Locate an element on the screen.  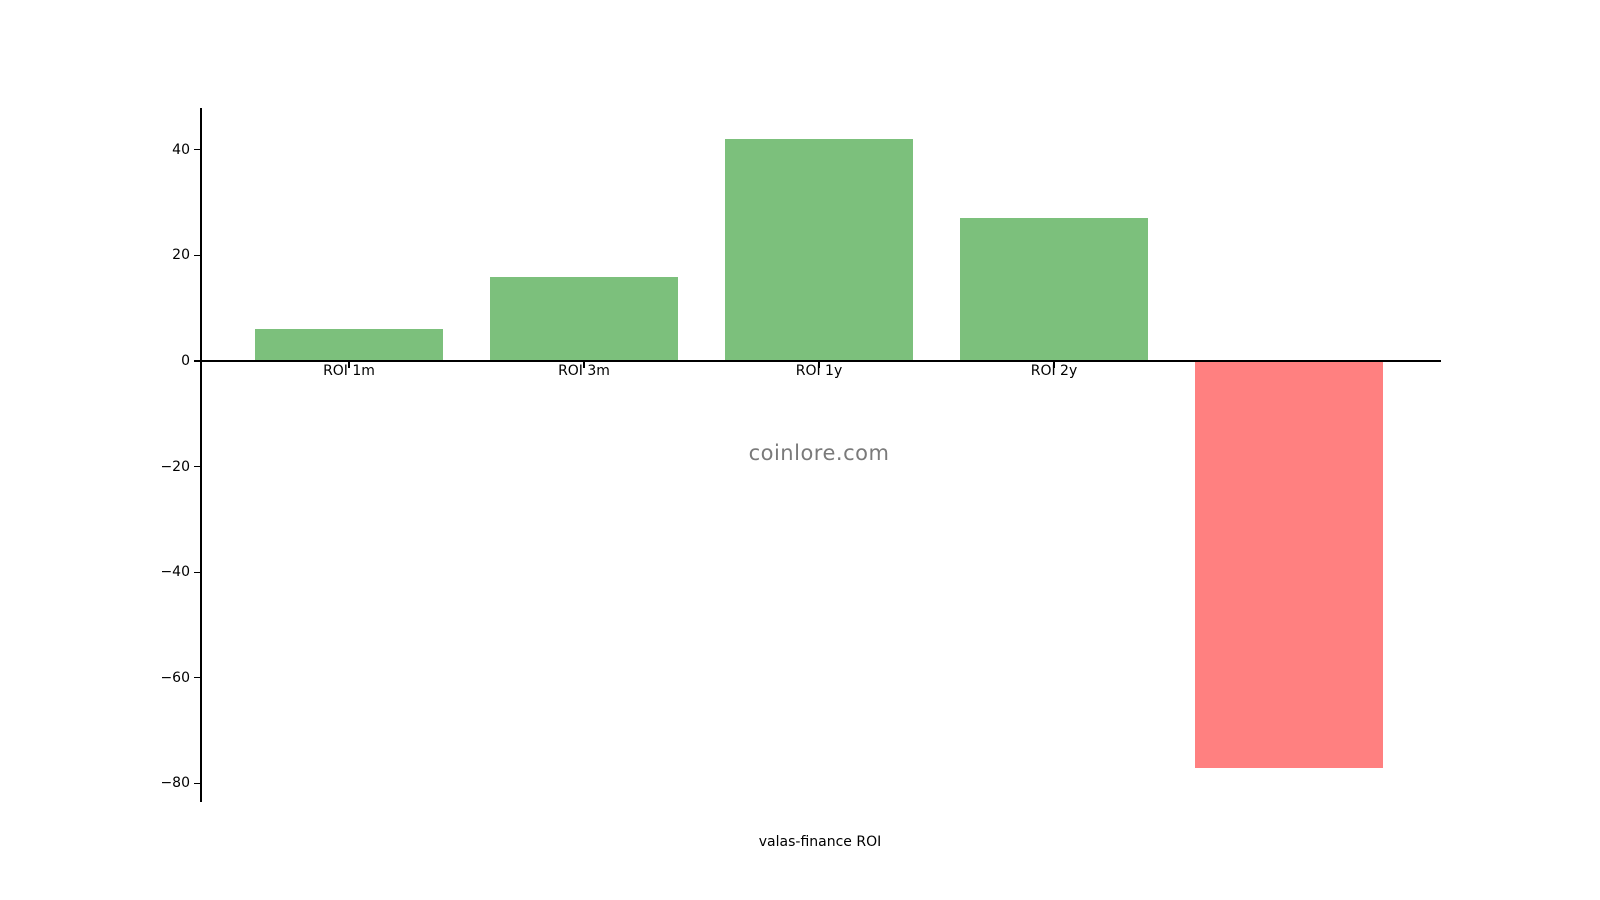
x-tick-mark-roi-3m is located at coordinates (584, 364).